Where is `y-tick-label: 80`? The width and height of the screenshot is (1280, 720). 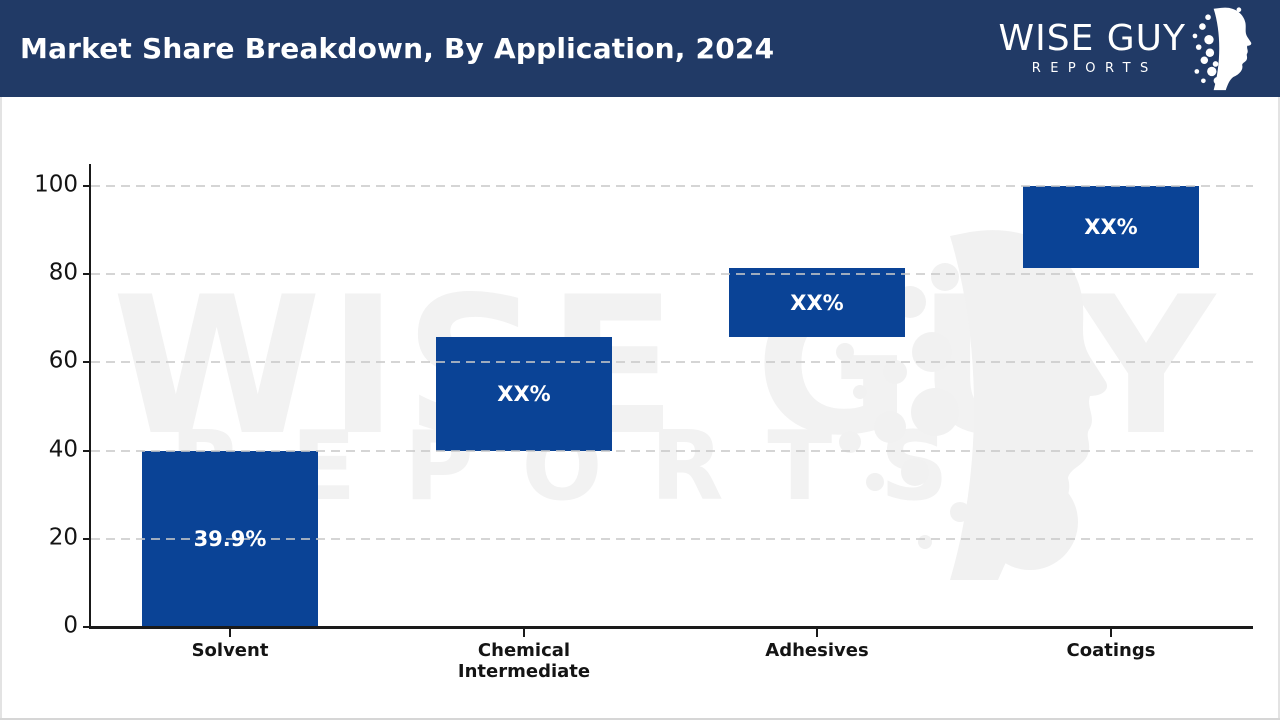 y-tick-label: 80 is located at coordinates (63, 272).